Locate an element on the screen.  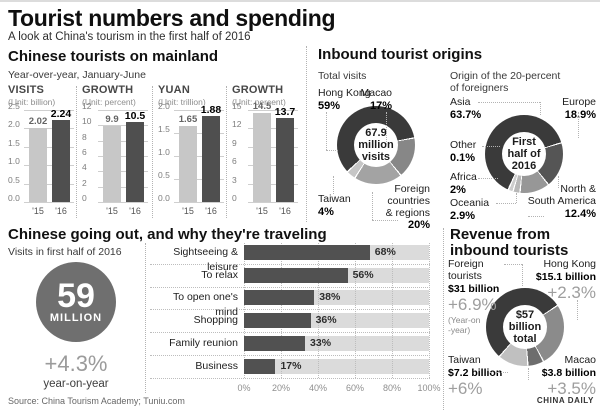
y-tick-label: 2.5 is located at coordinates (14, 106).